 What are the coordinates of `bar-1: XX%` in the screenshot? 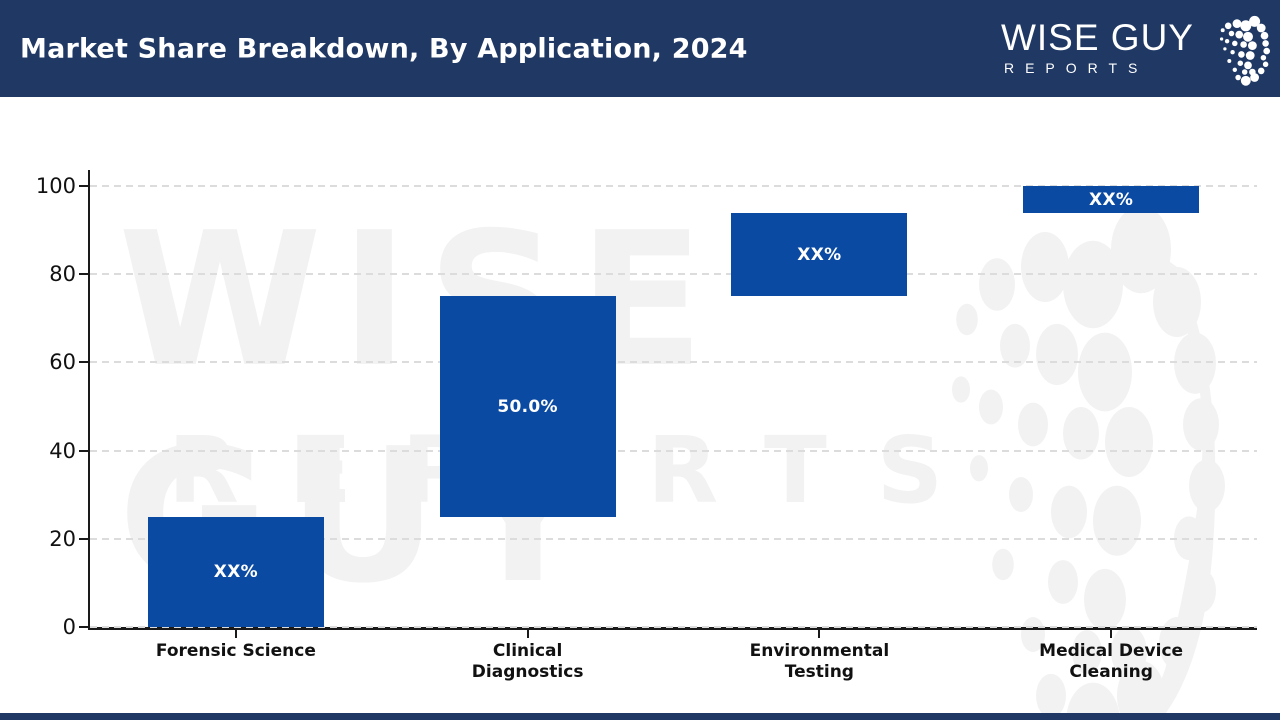 It's located at (235, 571).